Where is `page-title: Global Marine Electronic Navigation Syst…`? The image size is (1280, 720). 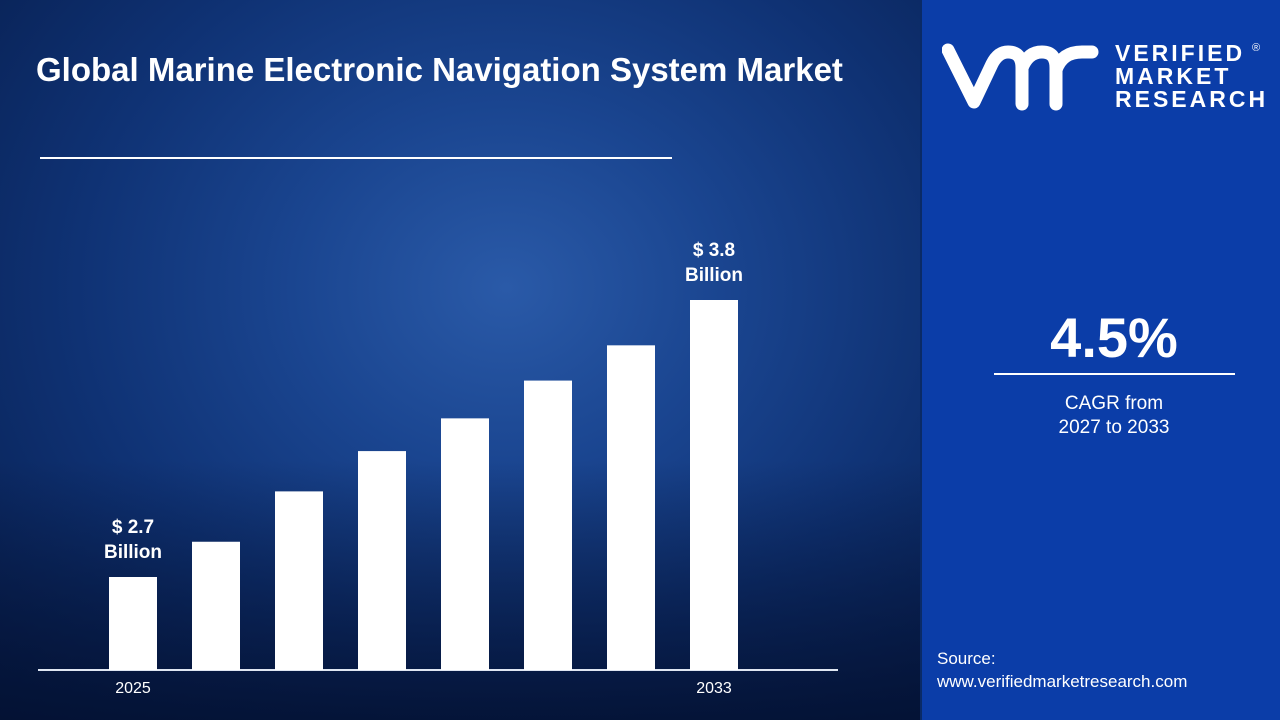 page-title: Global Marine Electronic Navigation Syst… is located at coordinates (439, 69).